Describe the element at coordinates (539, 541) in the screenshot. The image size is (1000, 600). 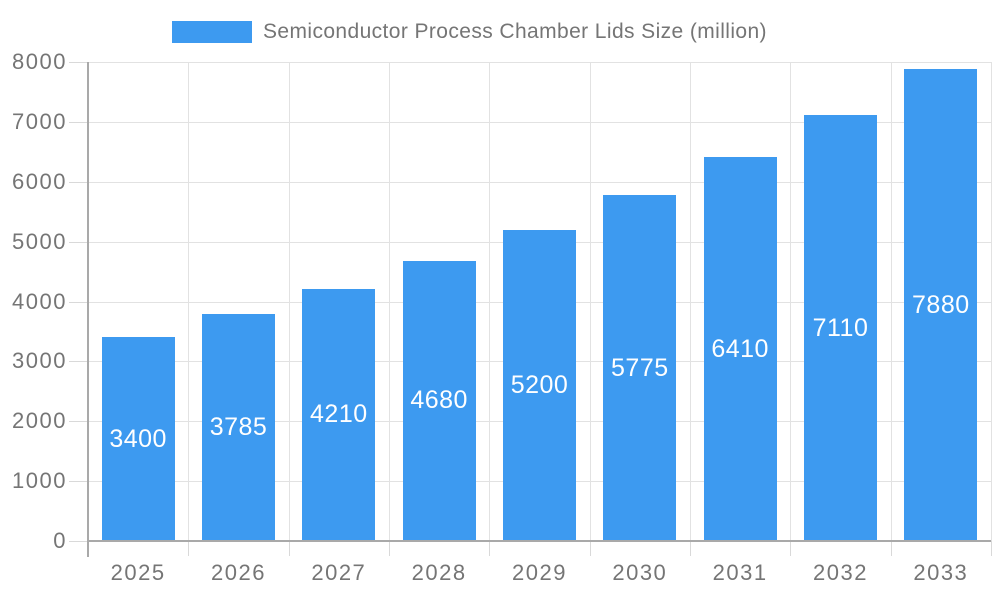
I see `x-axis-line` at that location.